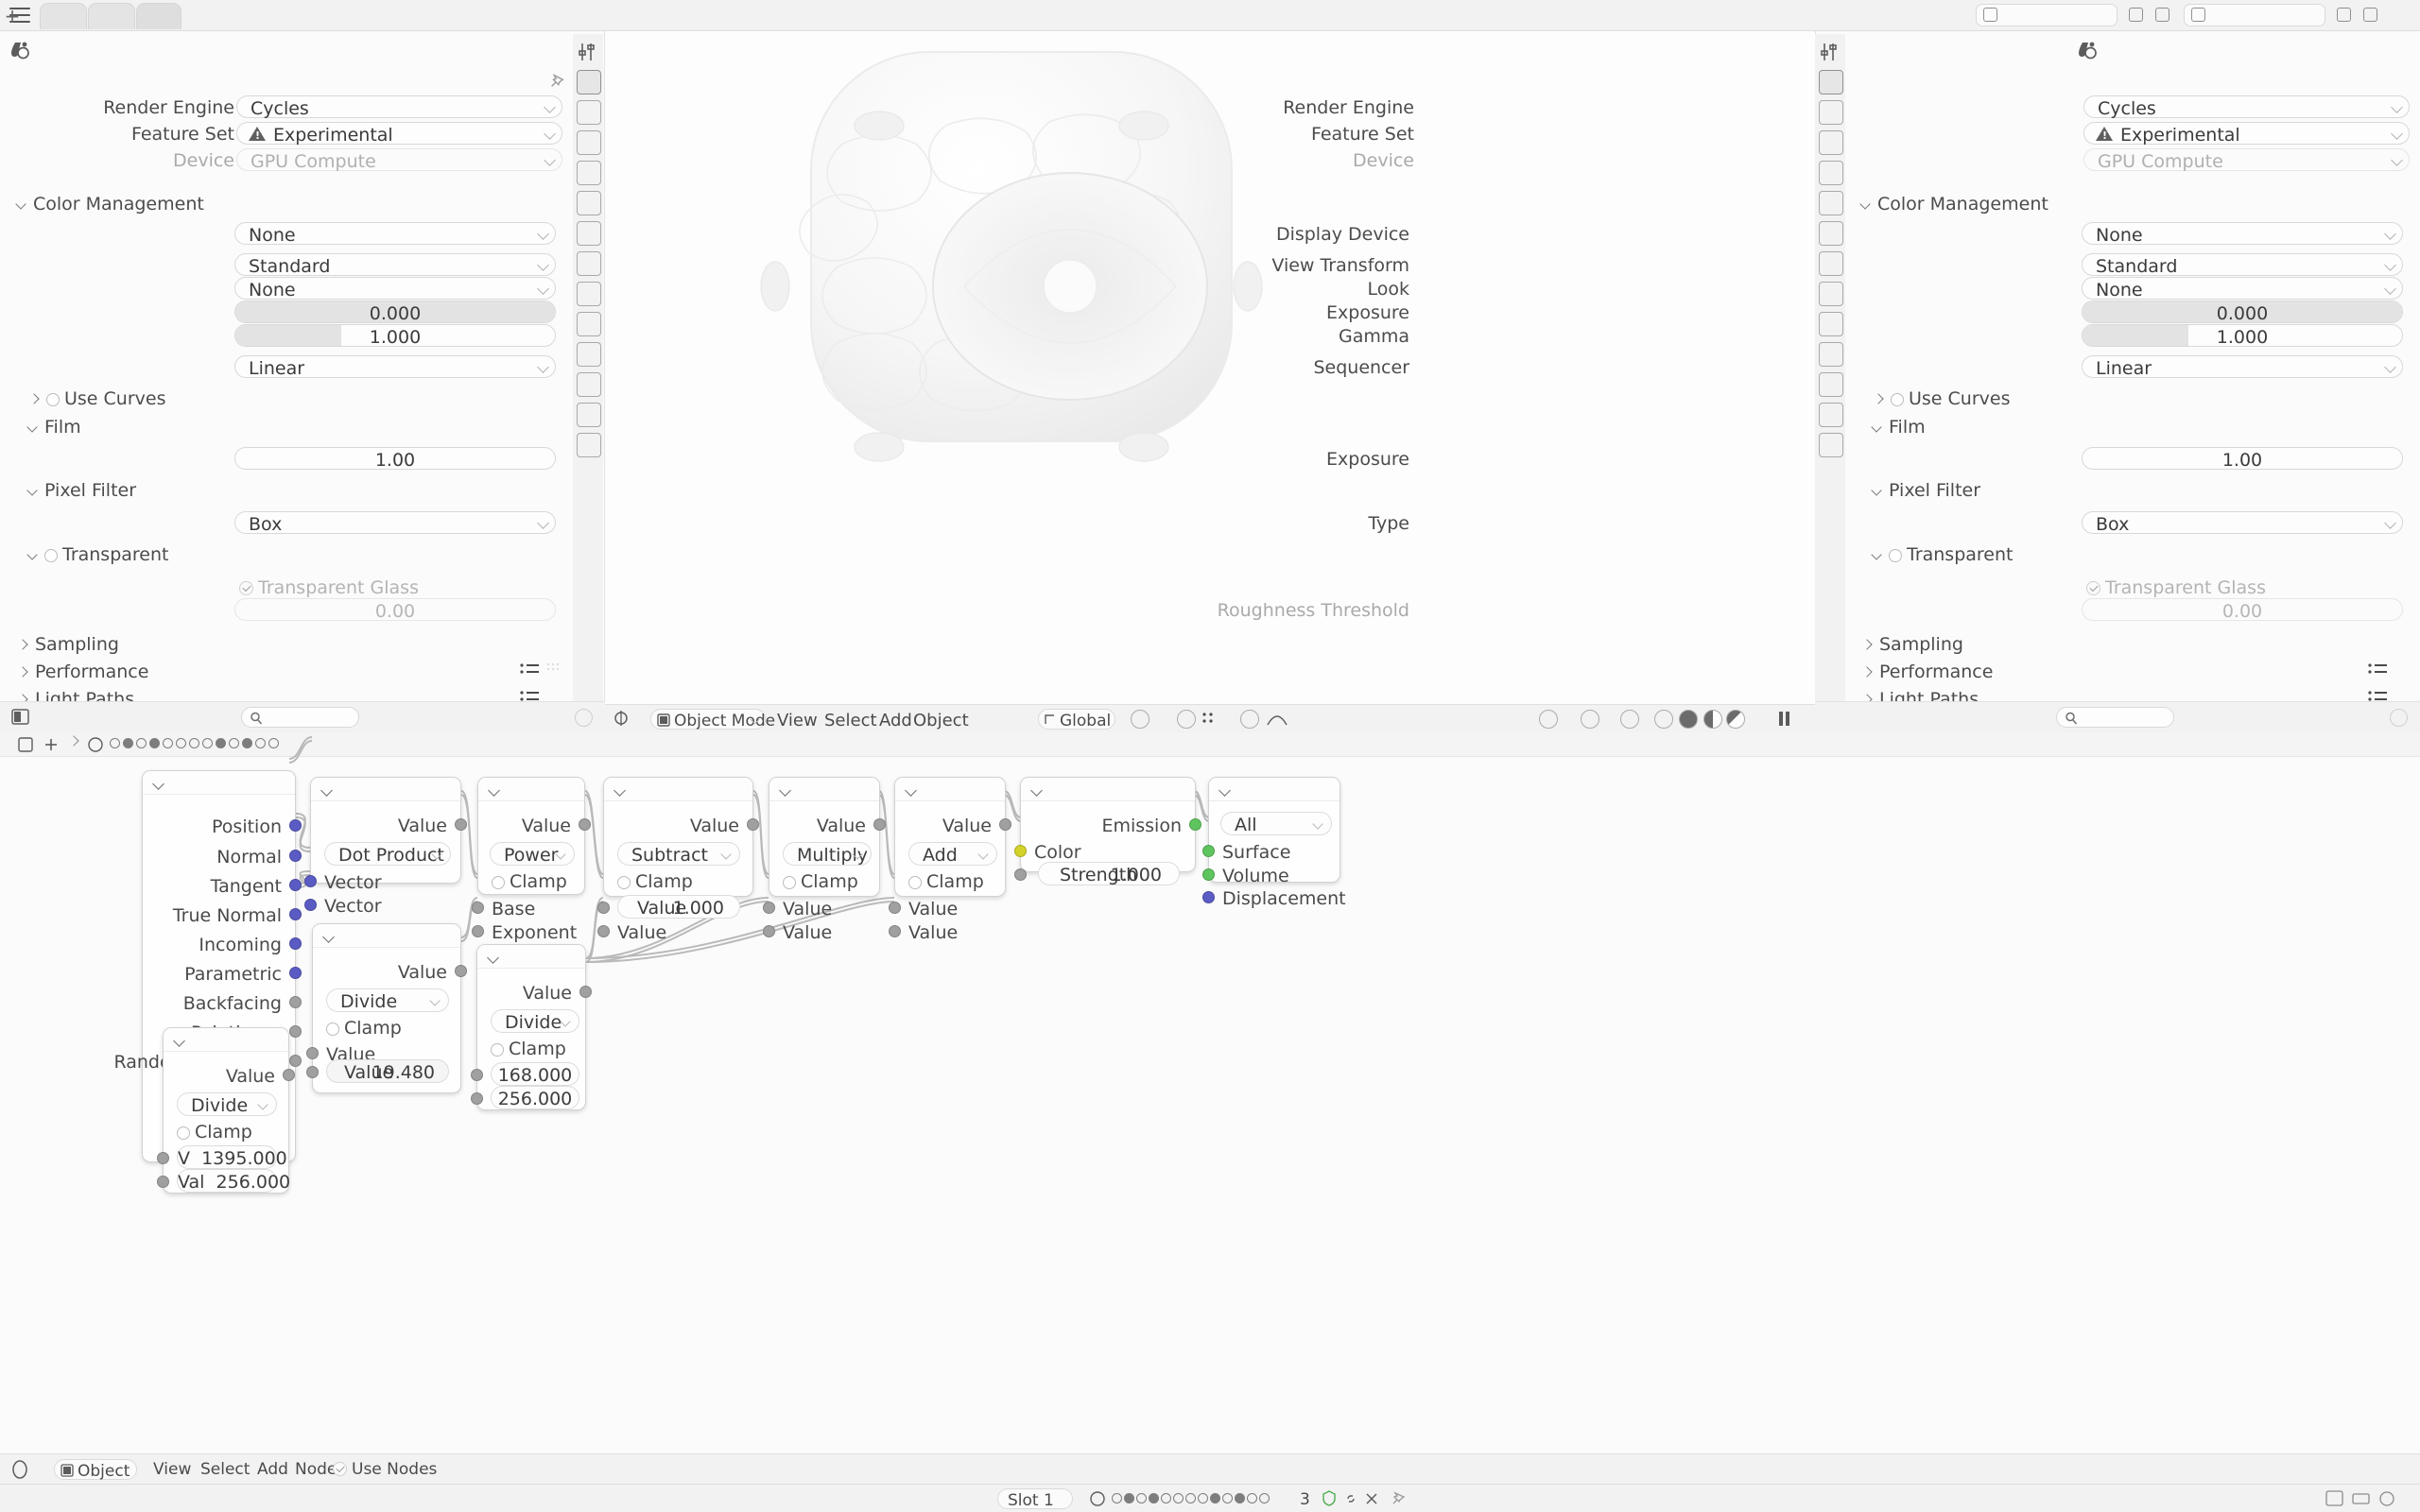  What do you see at coordinates (395, 265) in the screenshot?
I see `view-transform-dropdown: Standard` at bounding box center [395, 265].